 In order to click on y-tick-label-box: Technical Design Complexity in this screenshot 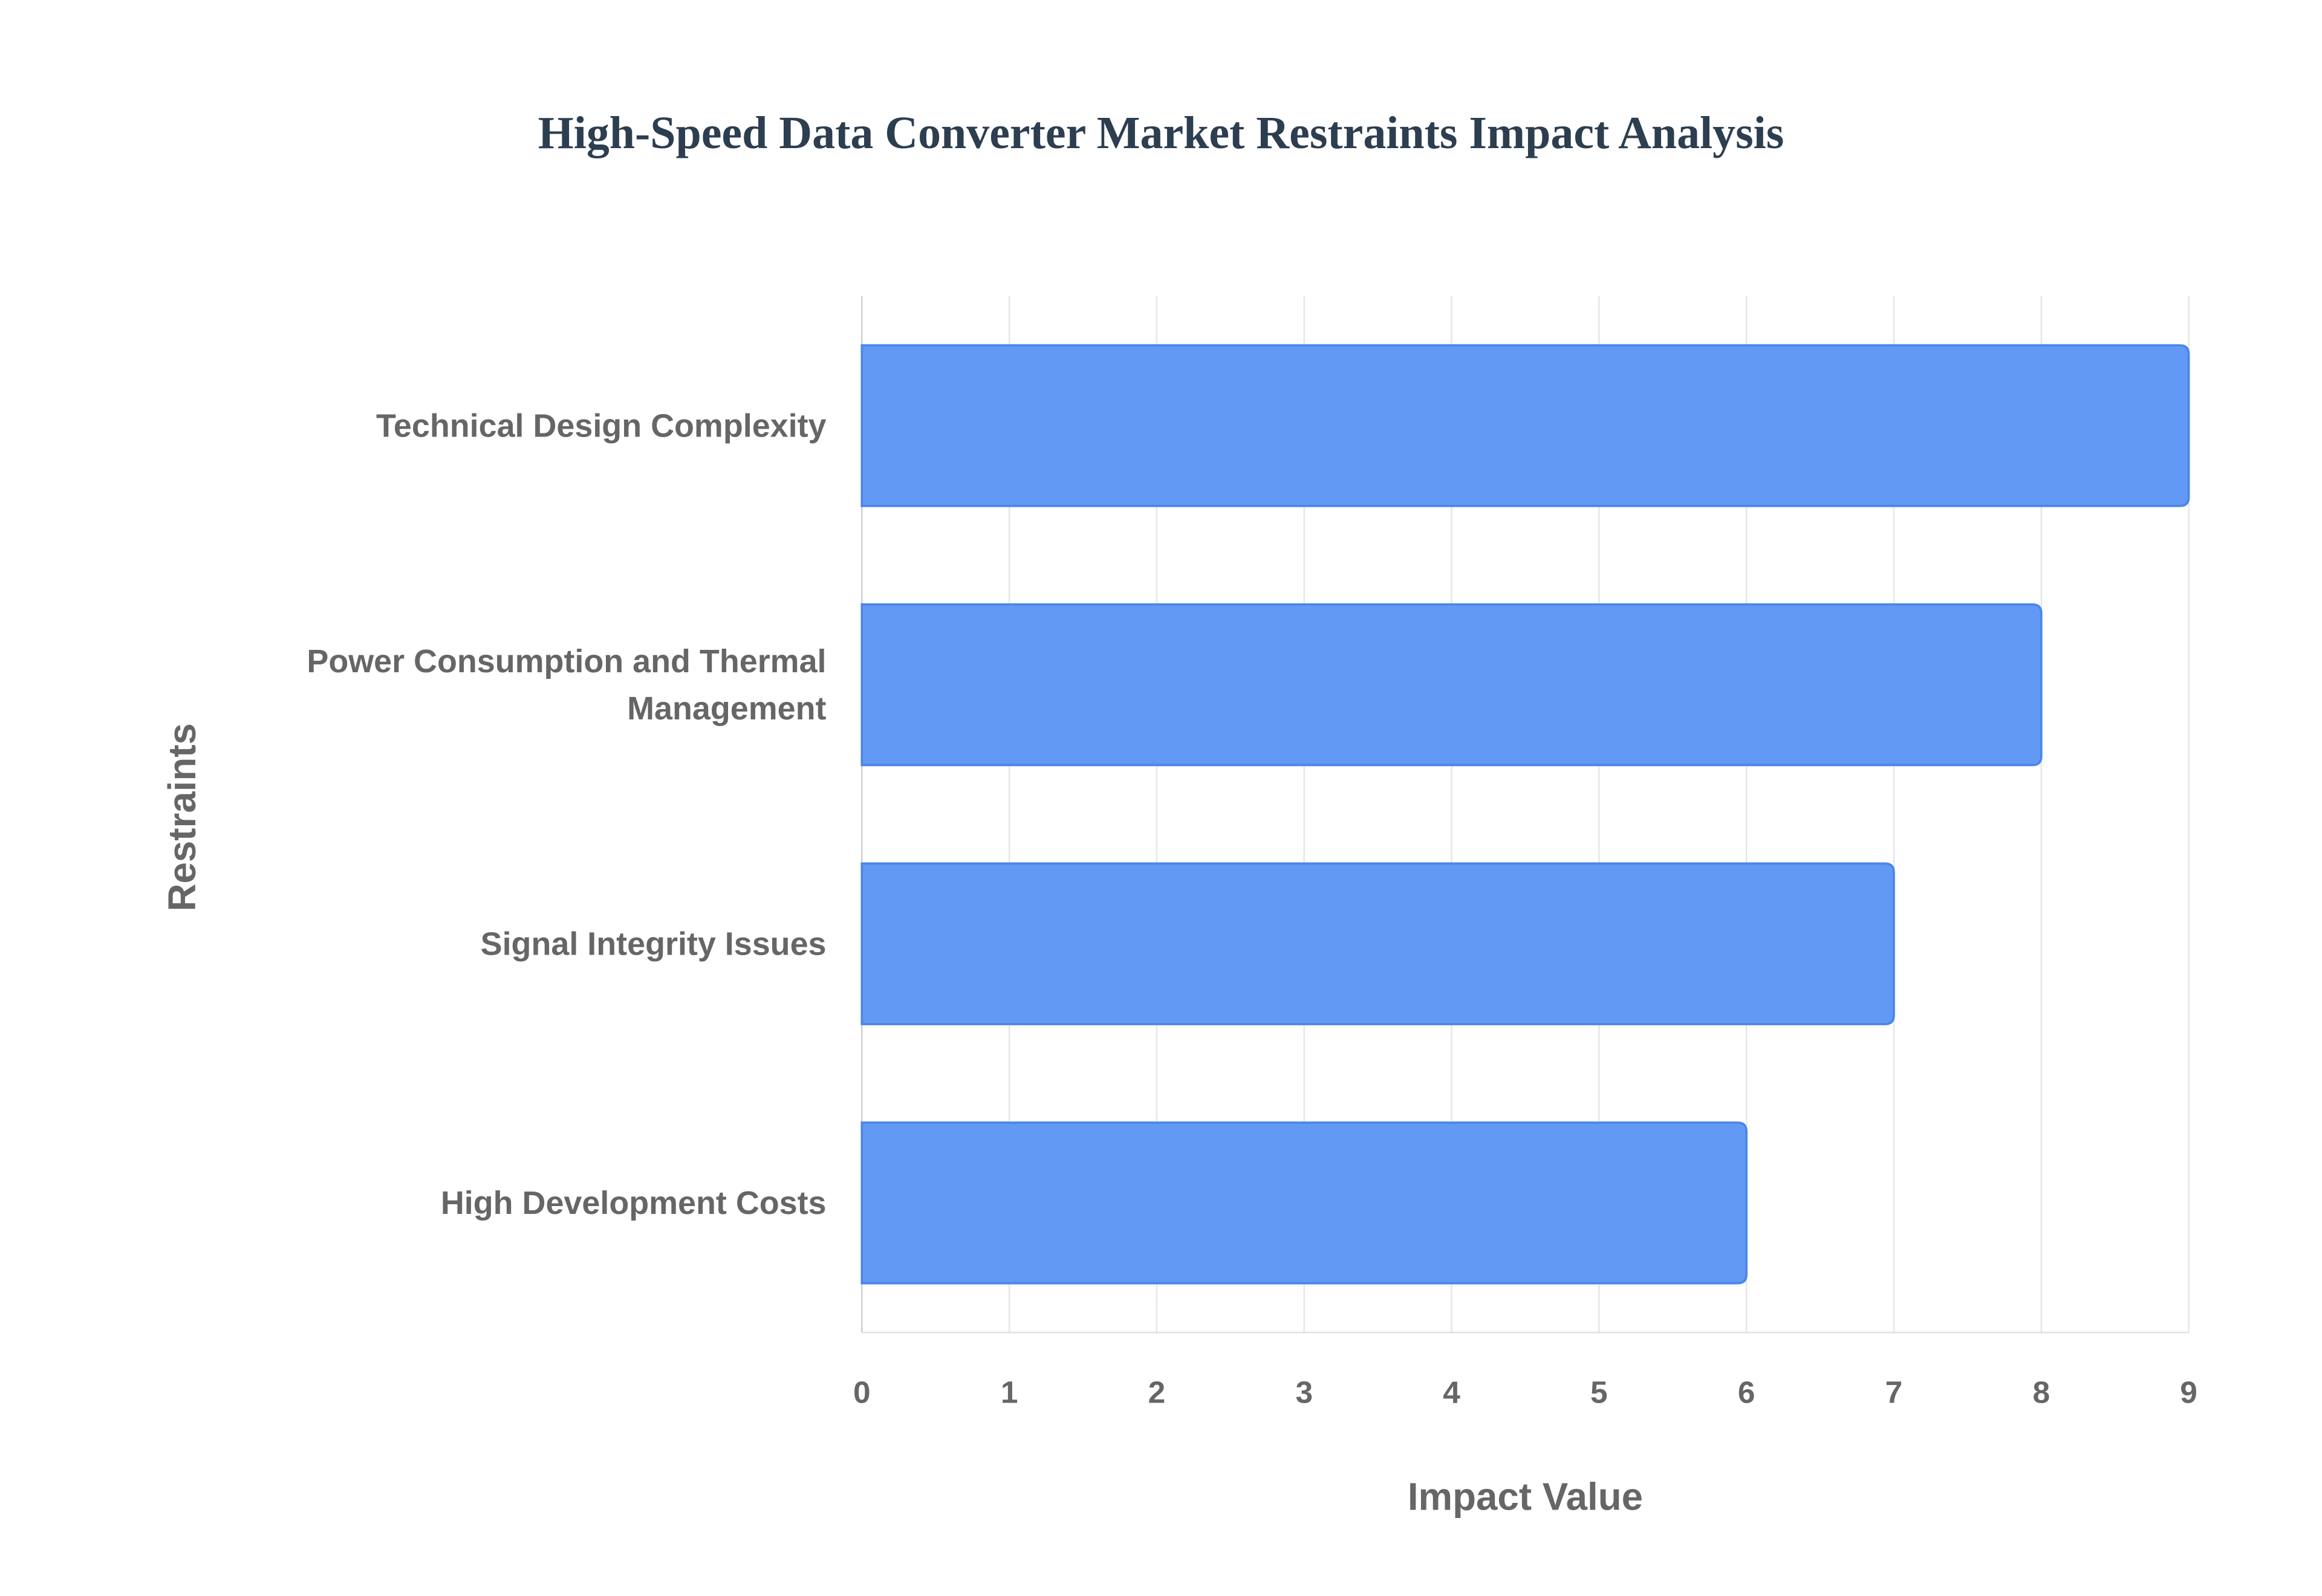, I will do `click(601, 425)`.